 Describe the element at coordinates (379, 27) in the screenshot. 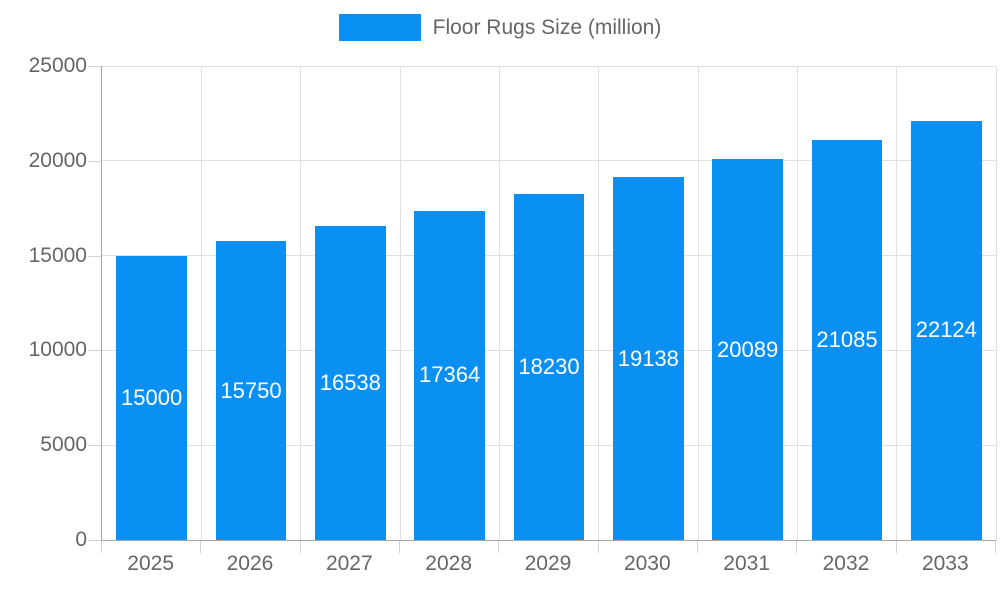

I see `legend-swatch` at that location.